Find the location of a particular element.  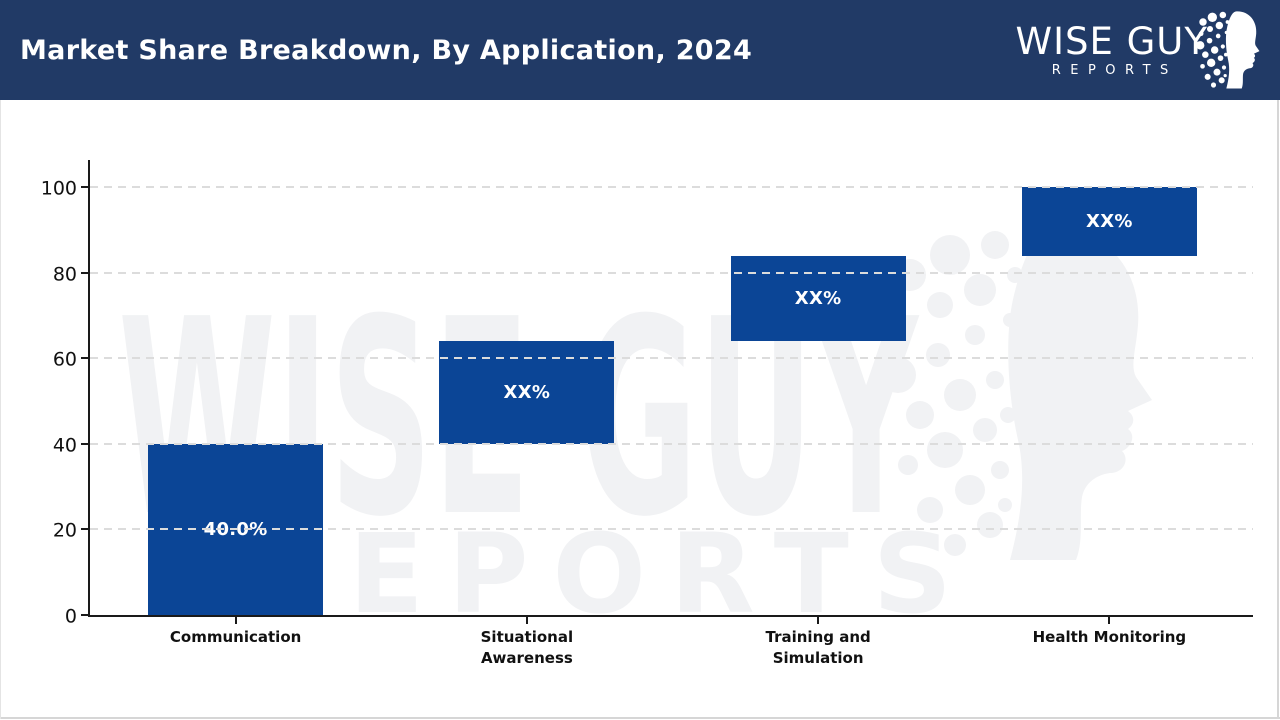

bar-value-label-training-and-simulation: XX% is located at coordinates (818, 298).